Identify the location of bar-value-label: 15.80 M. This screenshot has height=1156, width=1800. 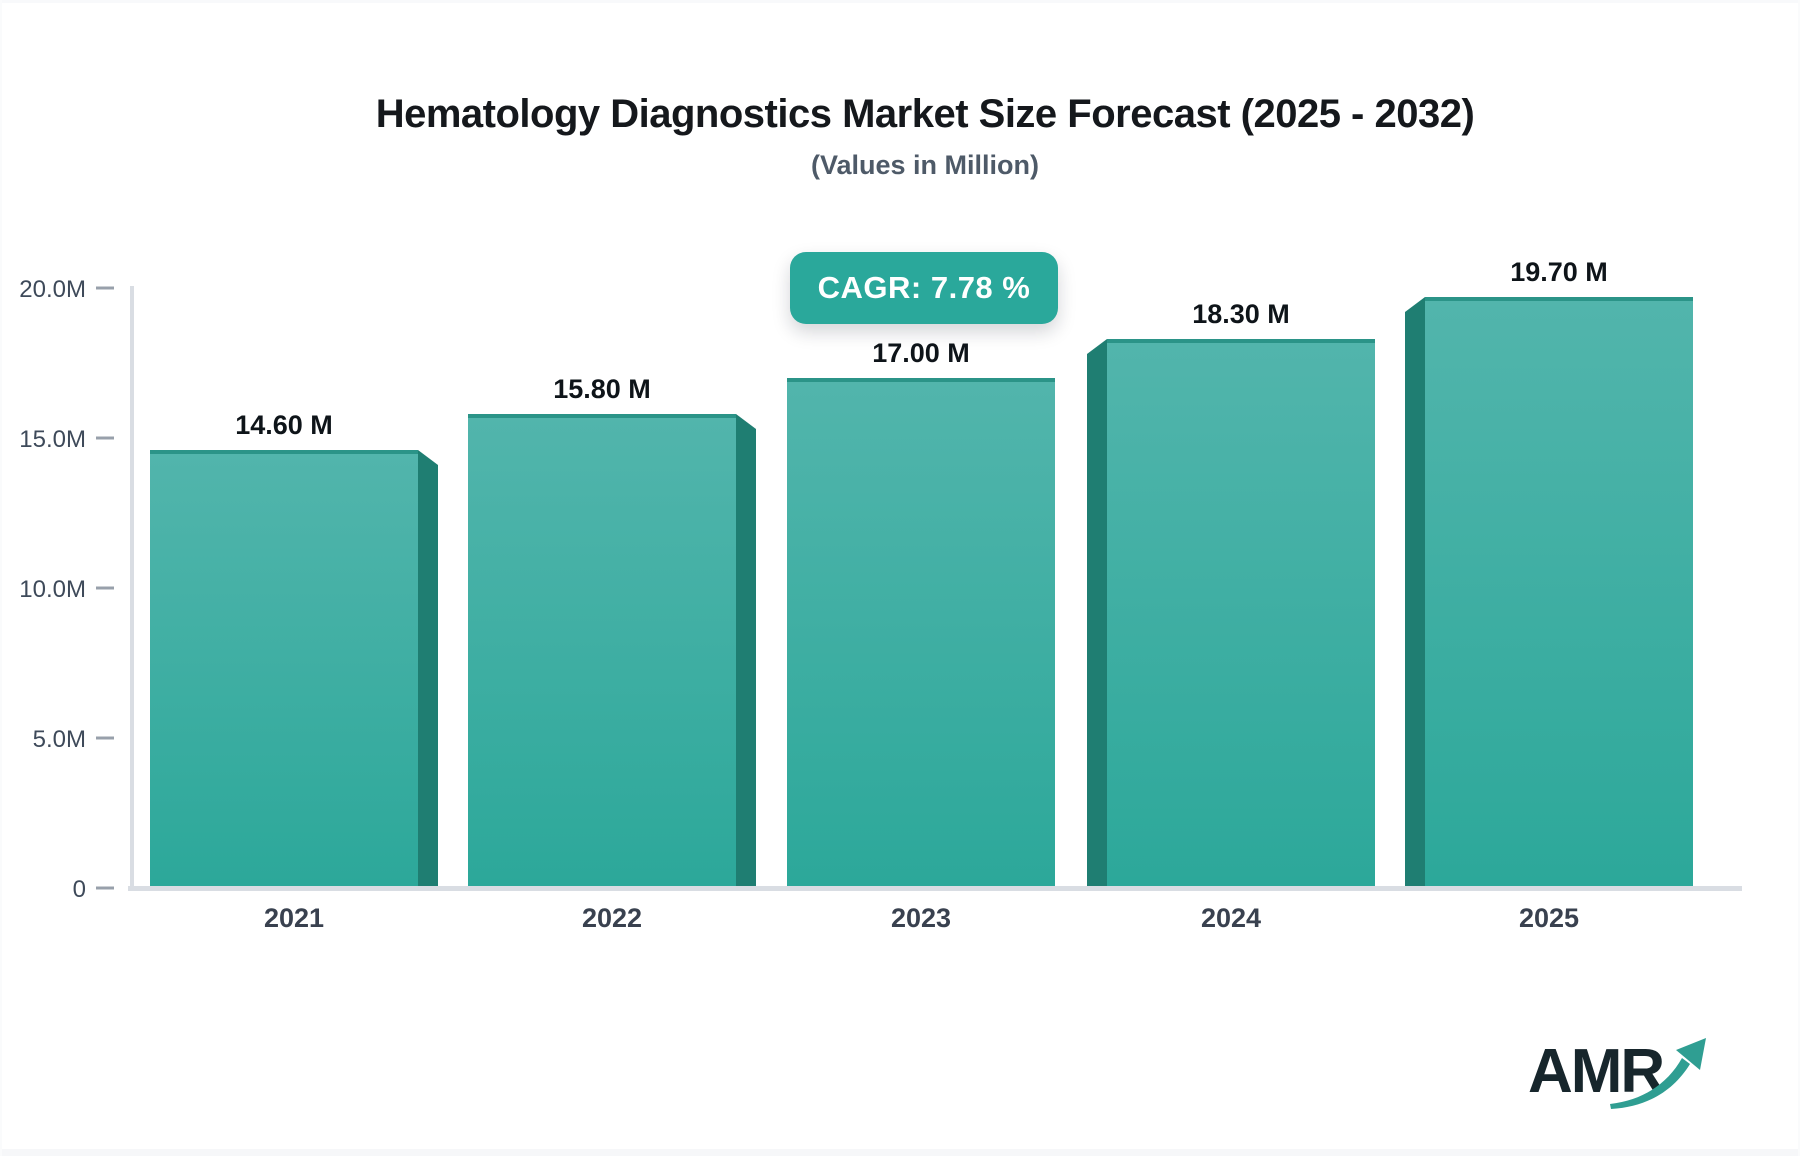
(602, 389).